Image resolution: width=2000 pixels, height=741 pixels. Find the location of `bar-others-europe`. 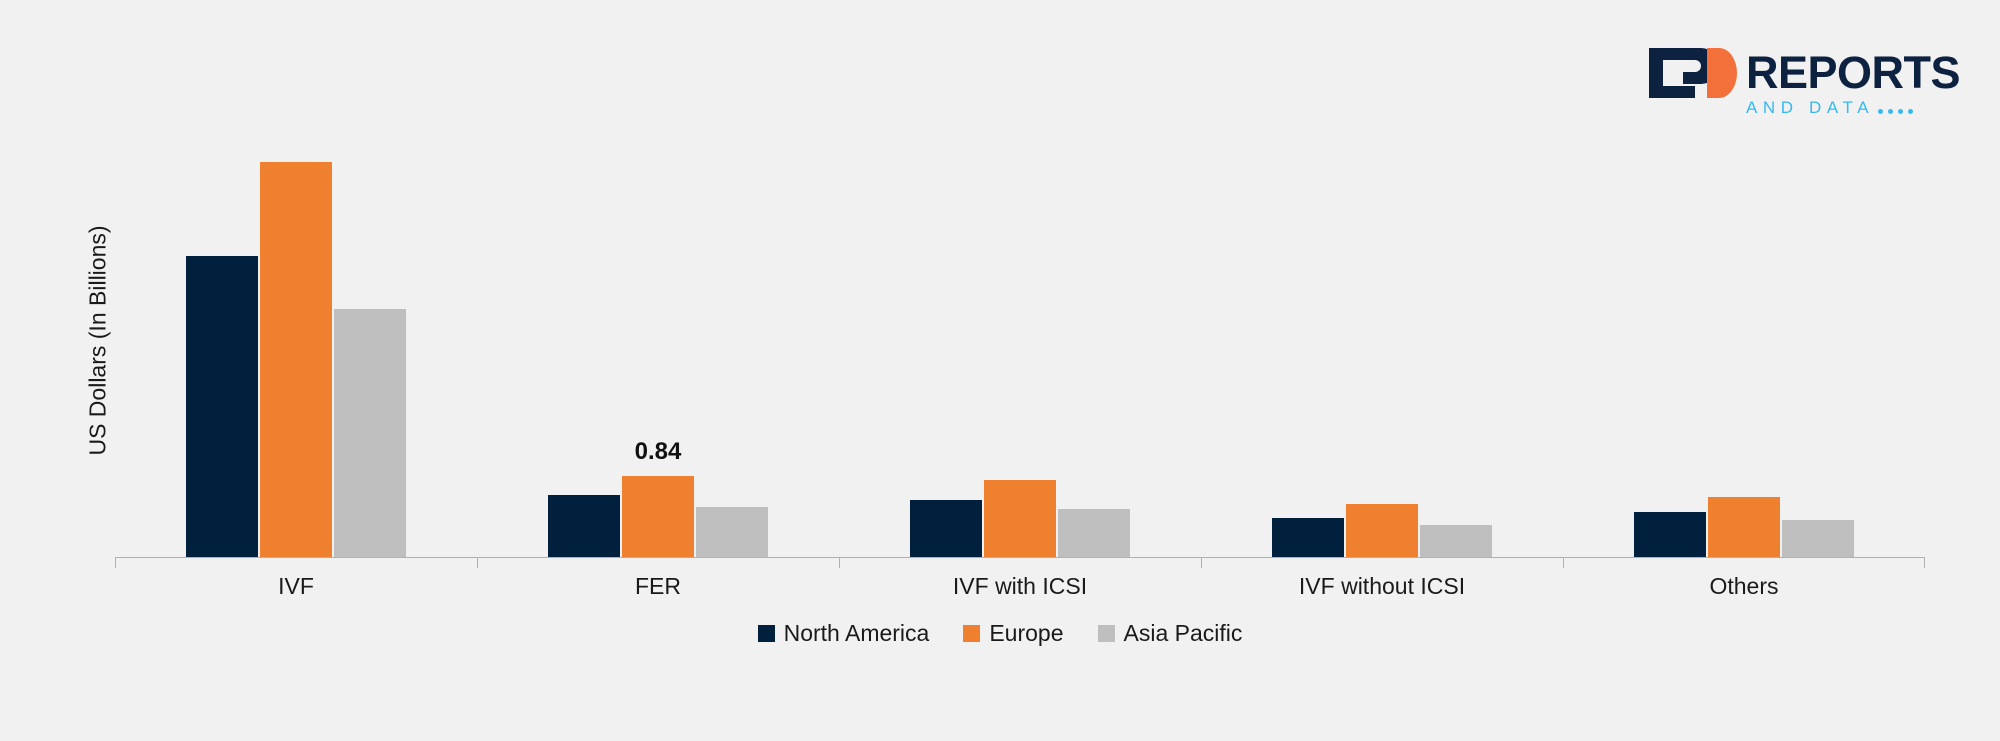

bar-others-europe is located at coordinates (1744, 527).